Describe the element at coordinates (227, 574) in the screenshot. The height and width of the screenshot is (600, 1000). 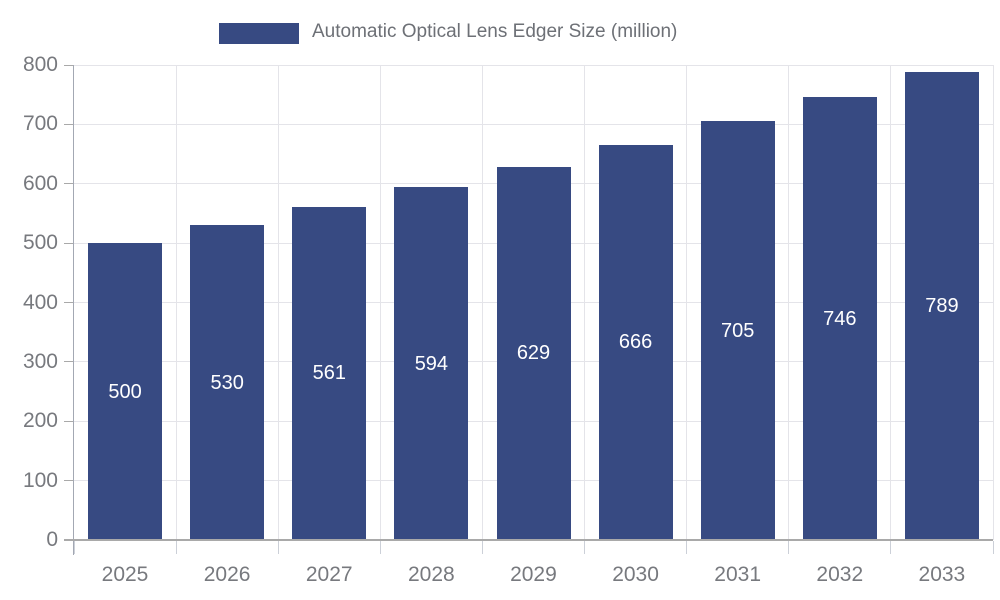
I see `x-tick-label: 2026` at that location.